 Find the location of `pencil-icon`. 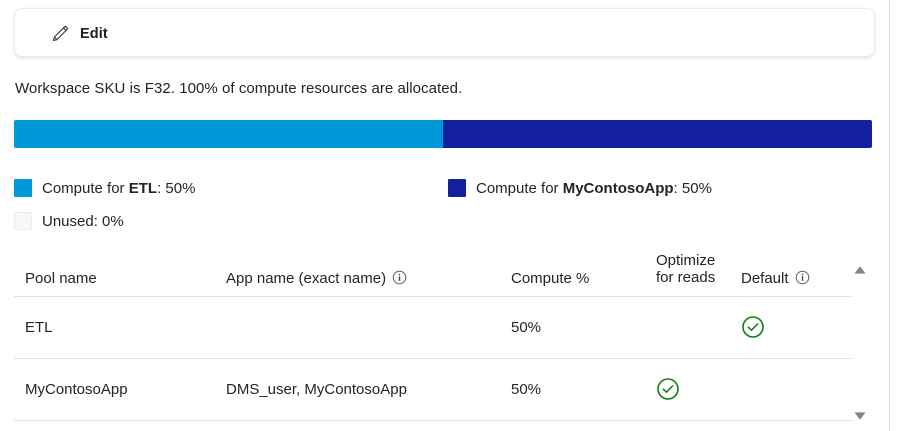

pencil-icon is located at coordinates (60, 33).